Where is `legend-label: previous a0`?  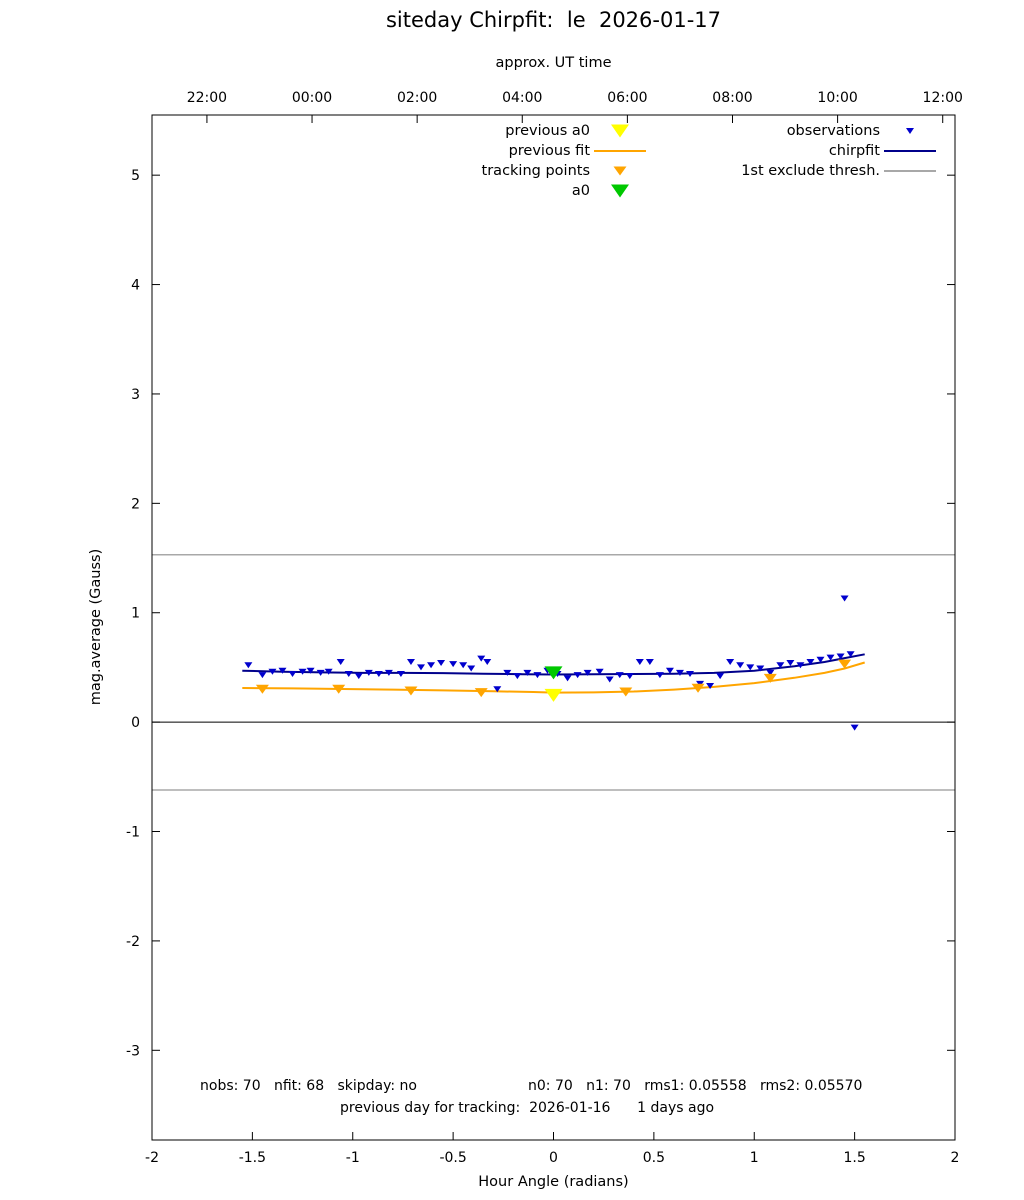 legend-label: previous a0 is located at coordinates (547, 131).